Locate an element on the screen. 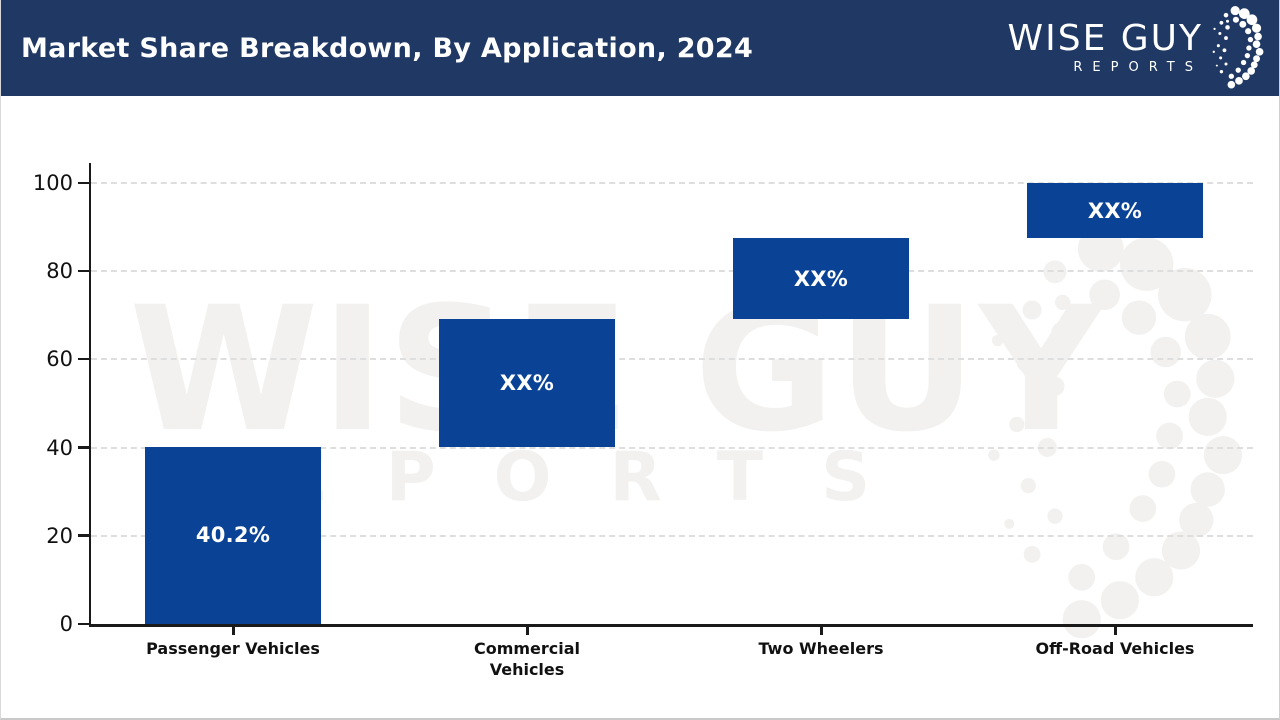 The width and height of the screenshot is (1280, 720). y-tick-label: 60 is located at coordinates (59, 359).